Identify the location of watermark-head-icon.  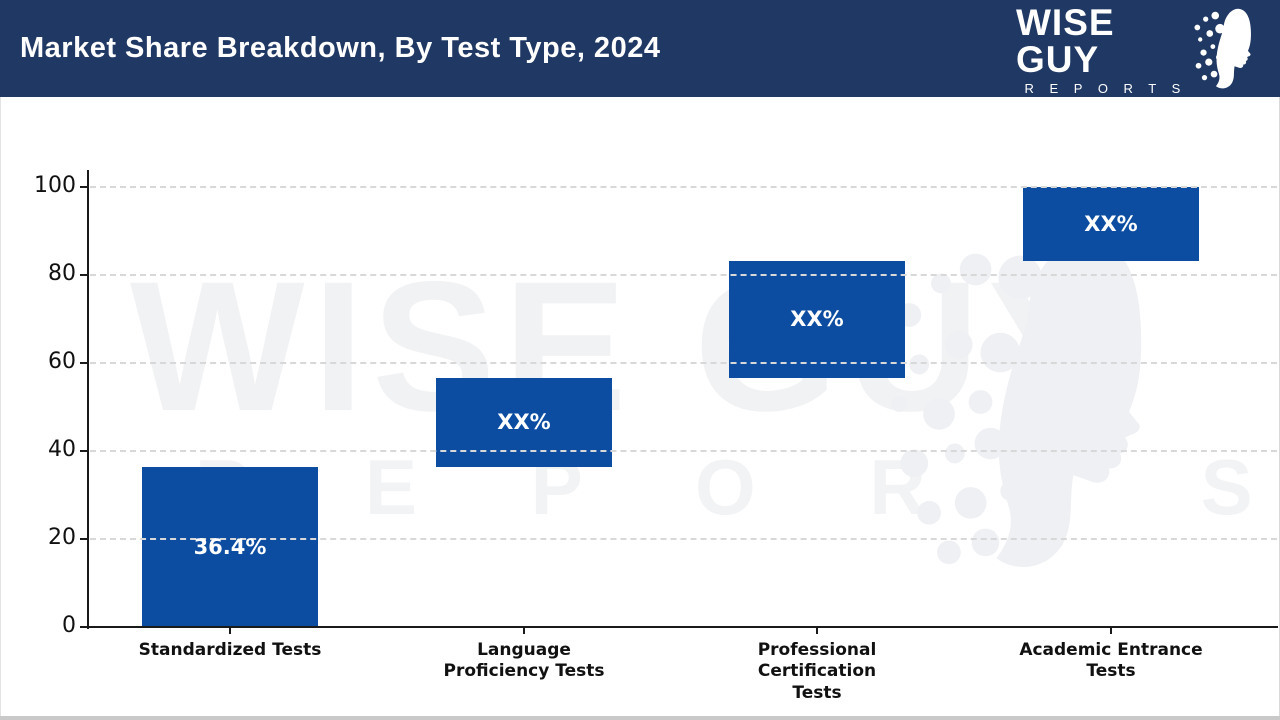
(1016, 402).